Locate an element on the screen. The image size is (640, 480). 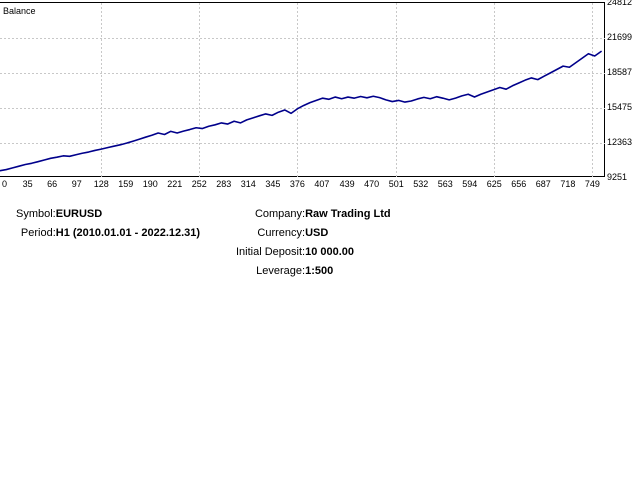
y-axis-tick-label: 24812 is located at coordinates (620, 3).